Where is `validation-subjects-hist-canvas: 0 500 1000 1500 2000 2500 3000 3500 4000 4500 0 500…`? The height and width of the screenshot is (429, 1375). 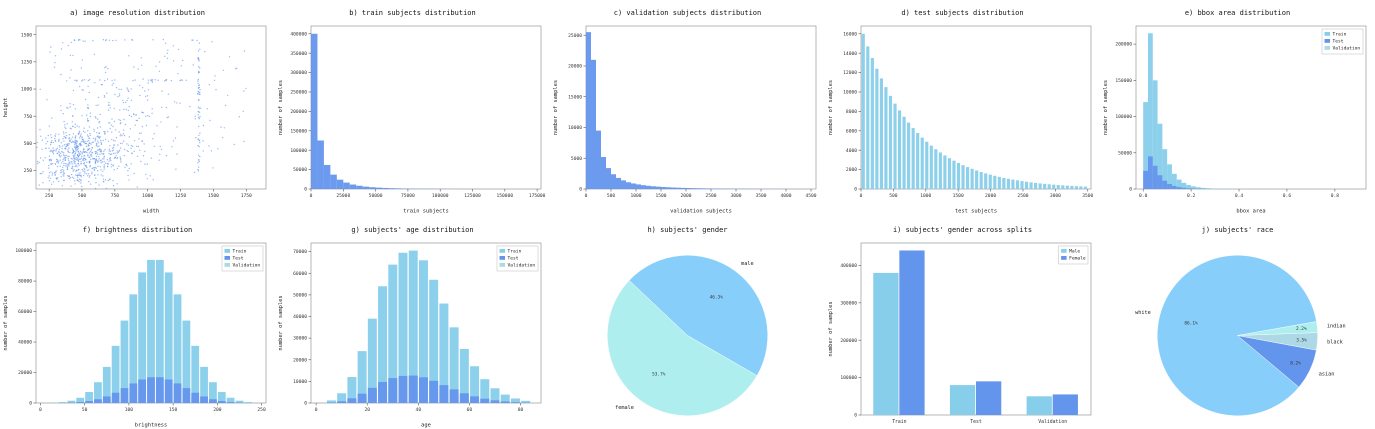 validation-subjects-hist-canvas: 0 500 1000 1500 2000 2500 3000 3500 4000 4500 0 500… is located at coordinates (685, 120).